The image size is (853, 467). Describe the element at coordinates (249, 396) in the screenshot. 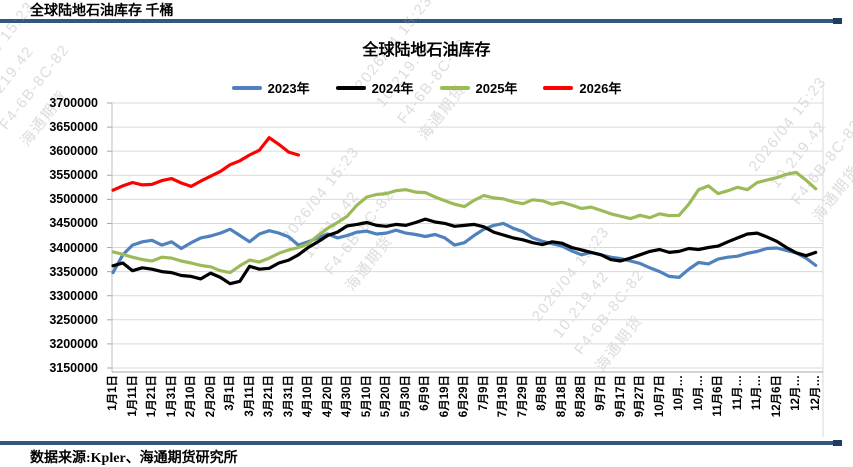

I see `x-axis-label: 3月11日` at that location.